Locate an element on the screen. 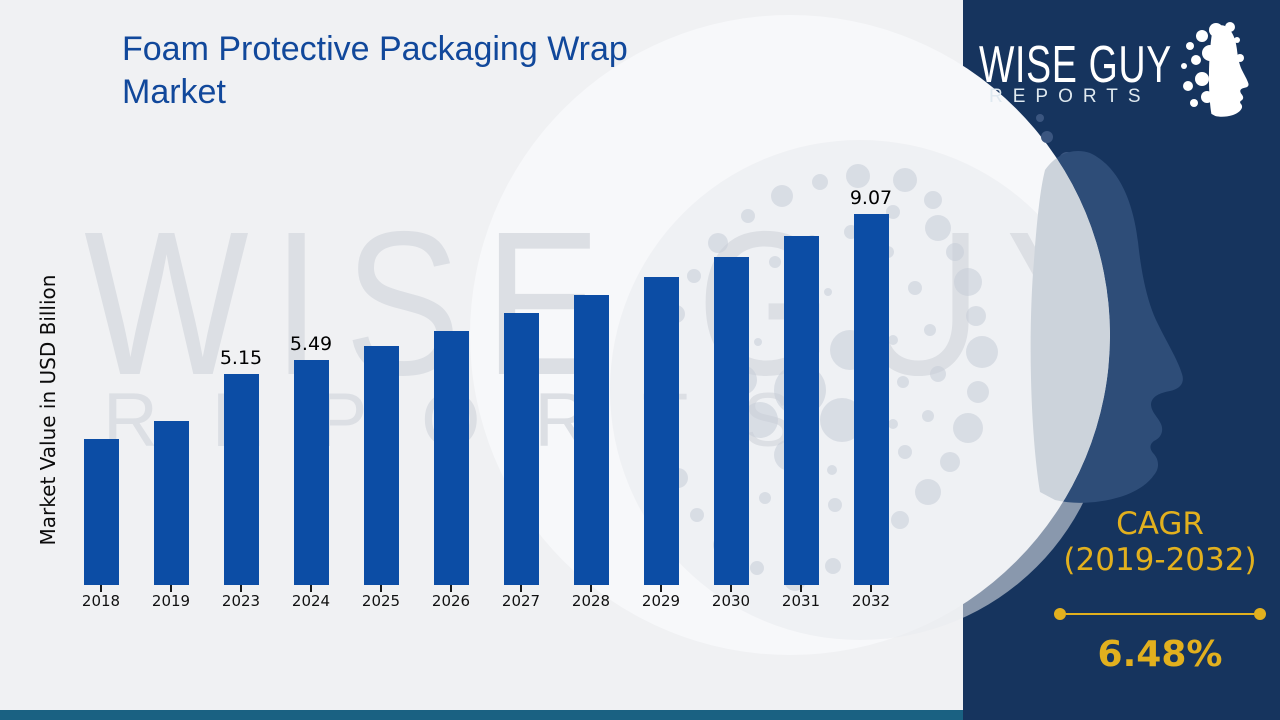 The height and width of the screenshot is (720, 1280). x-tick-2018 is located at coordinates (101, 588).